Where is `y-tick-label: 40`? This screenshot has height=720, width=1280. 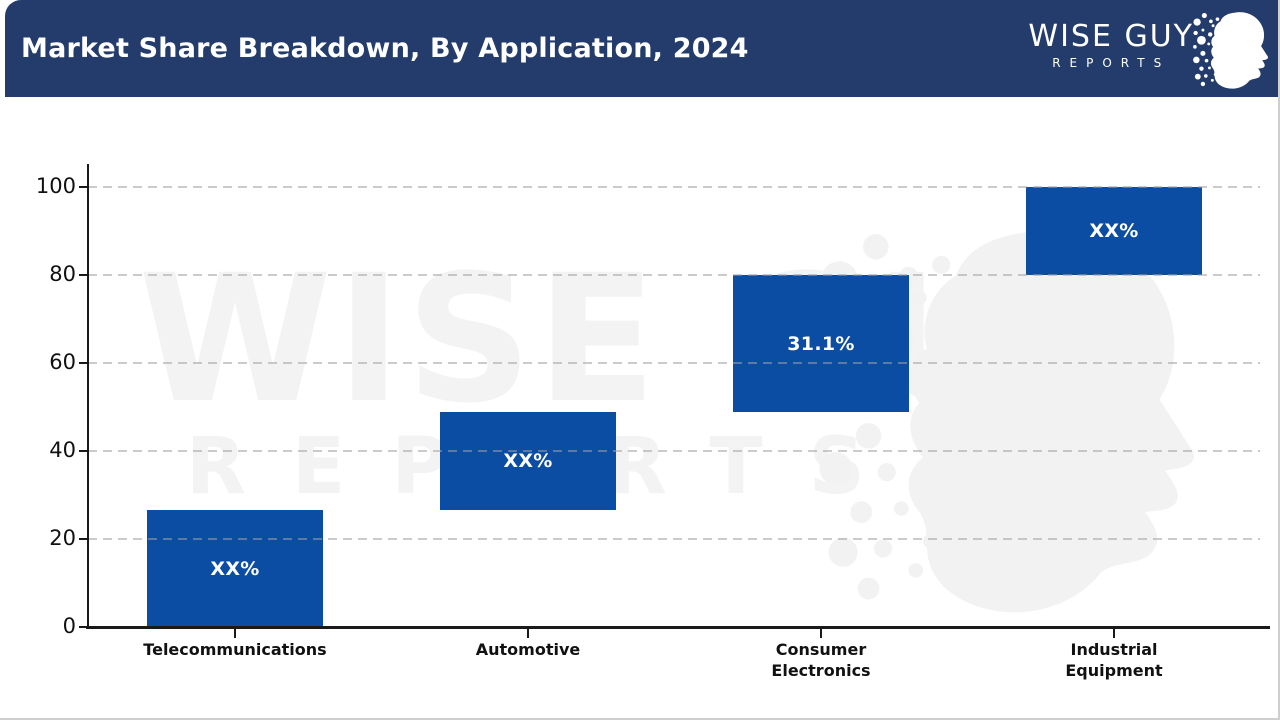 y-tick-label: 40 is located at coordinates (62, 450).